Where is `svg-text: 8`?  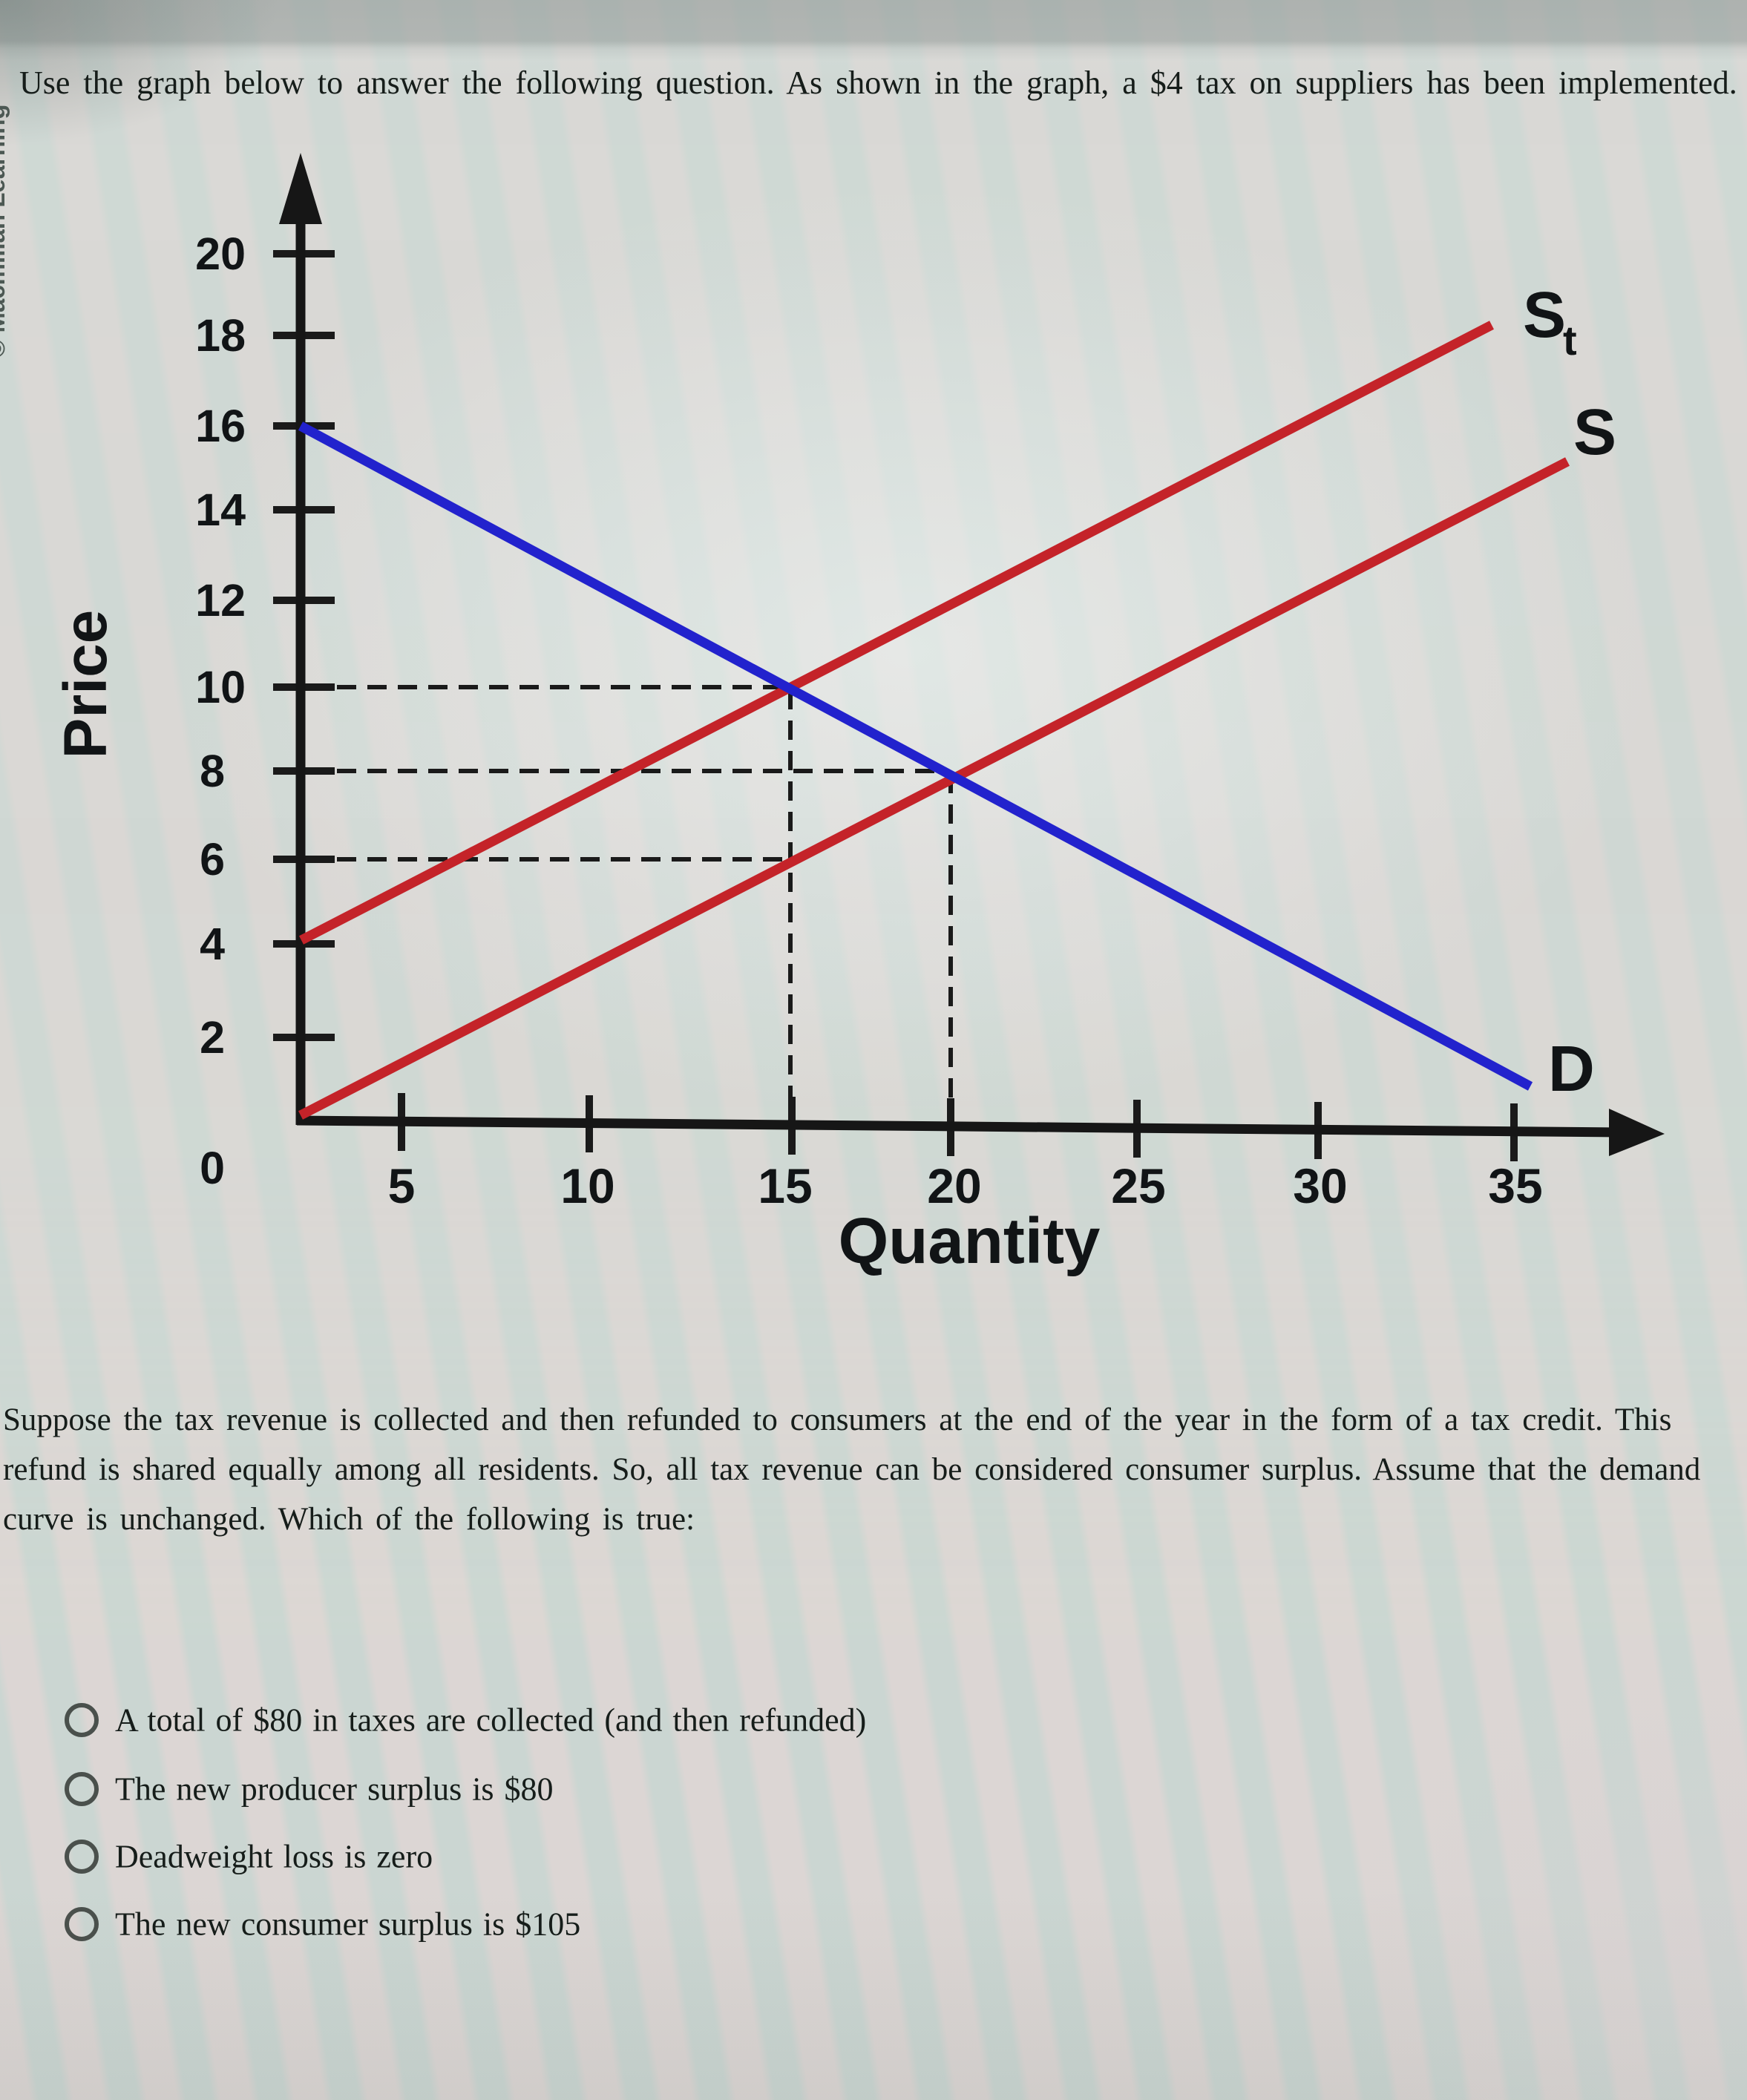
svg-text: 8 is located at coordinates (212, 771).